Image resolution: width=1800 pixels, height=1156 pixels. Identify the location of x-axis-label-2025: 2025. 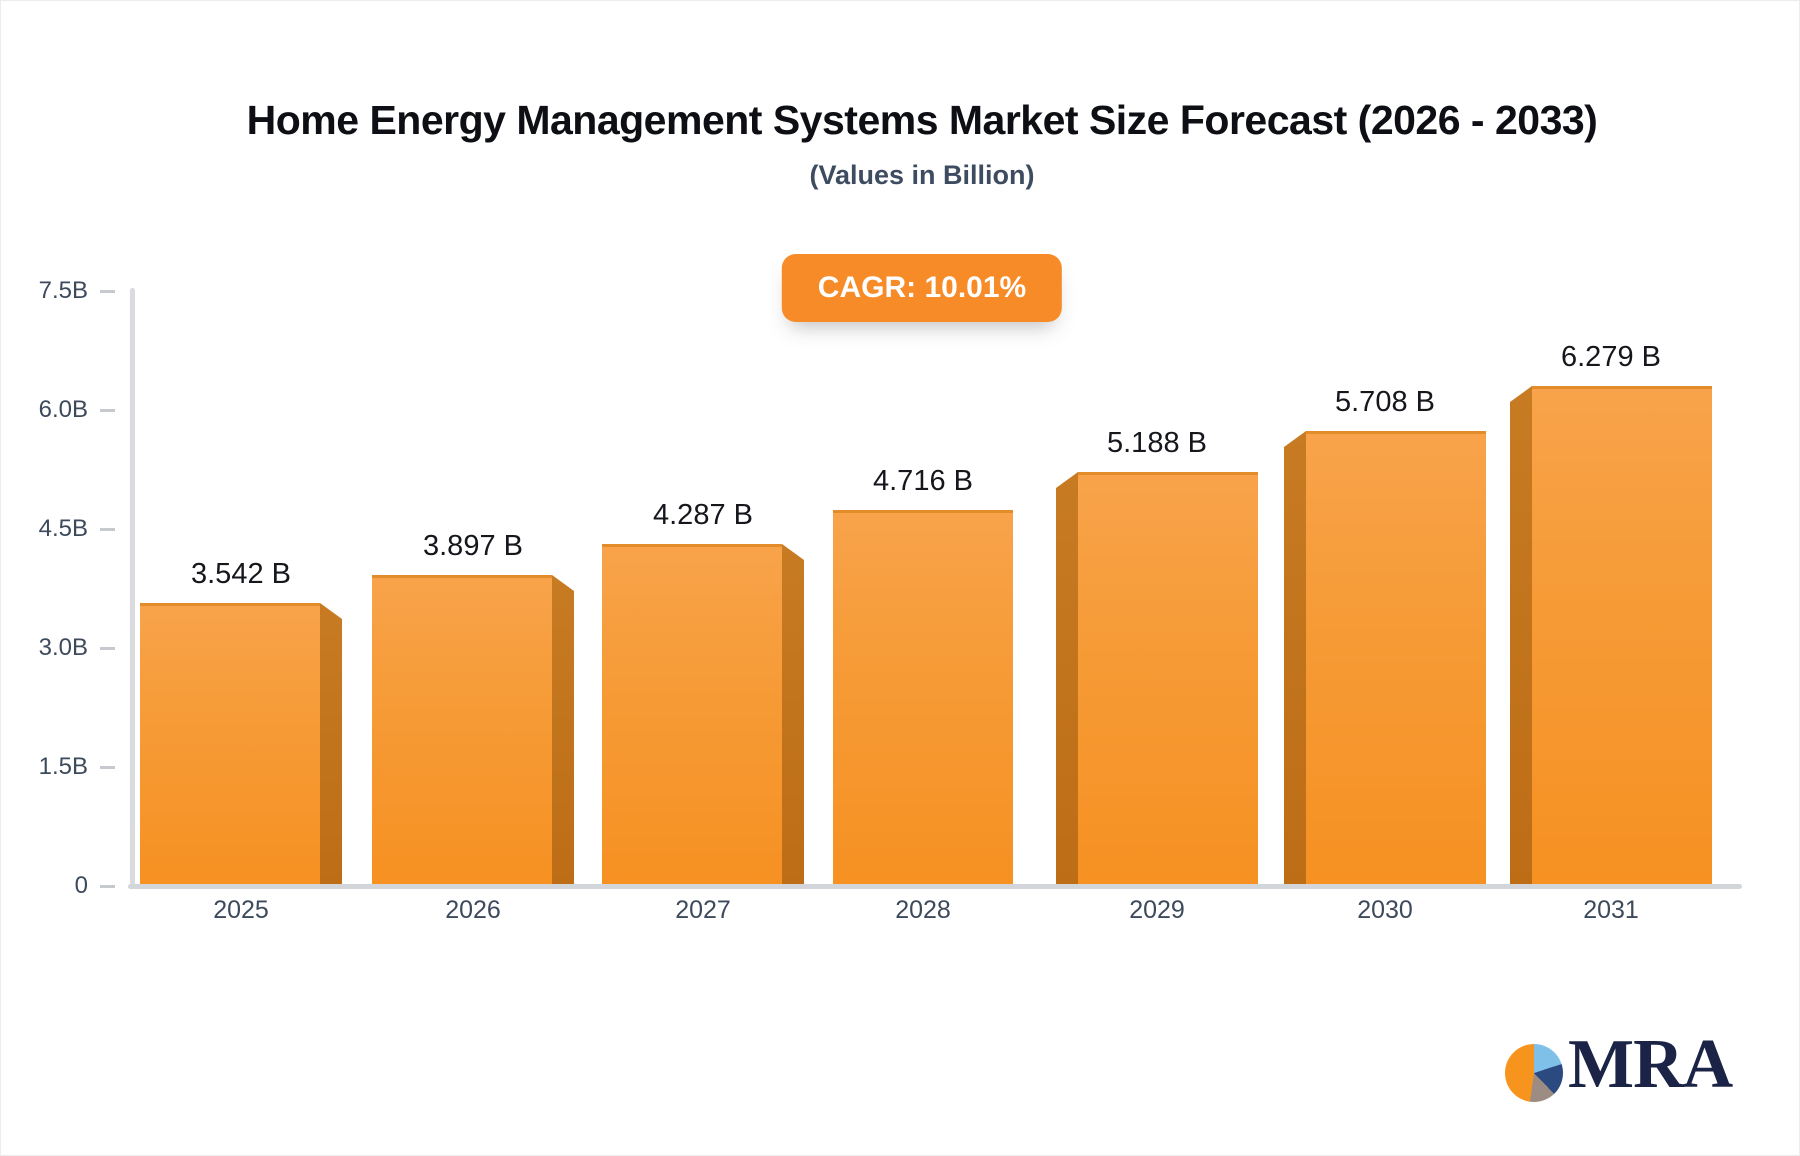
(241, 910).